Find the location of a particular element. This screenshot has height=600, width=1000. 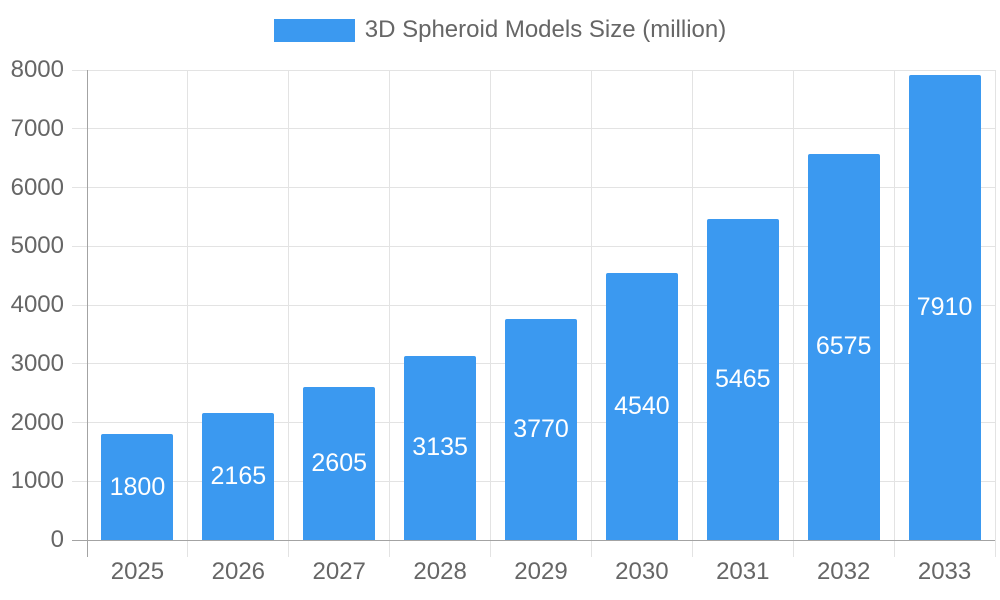

x-tick-label: 2026 is located at coordinates (238, 571).